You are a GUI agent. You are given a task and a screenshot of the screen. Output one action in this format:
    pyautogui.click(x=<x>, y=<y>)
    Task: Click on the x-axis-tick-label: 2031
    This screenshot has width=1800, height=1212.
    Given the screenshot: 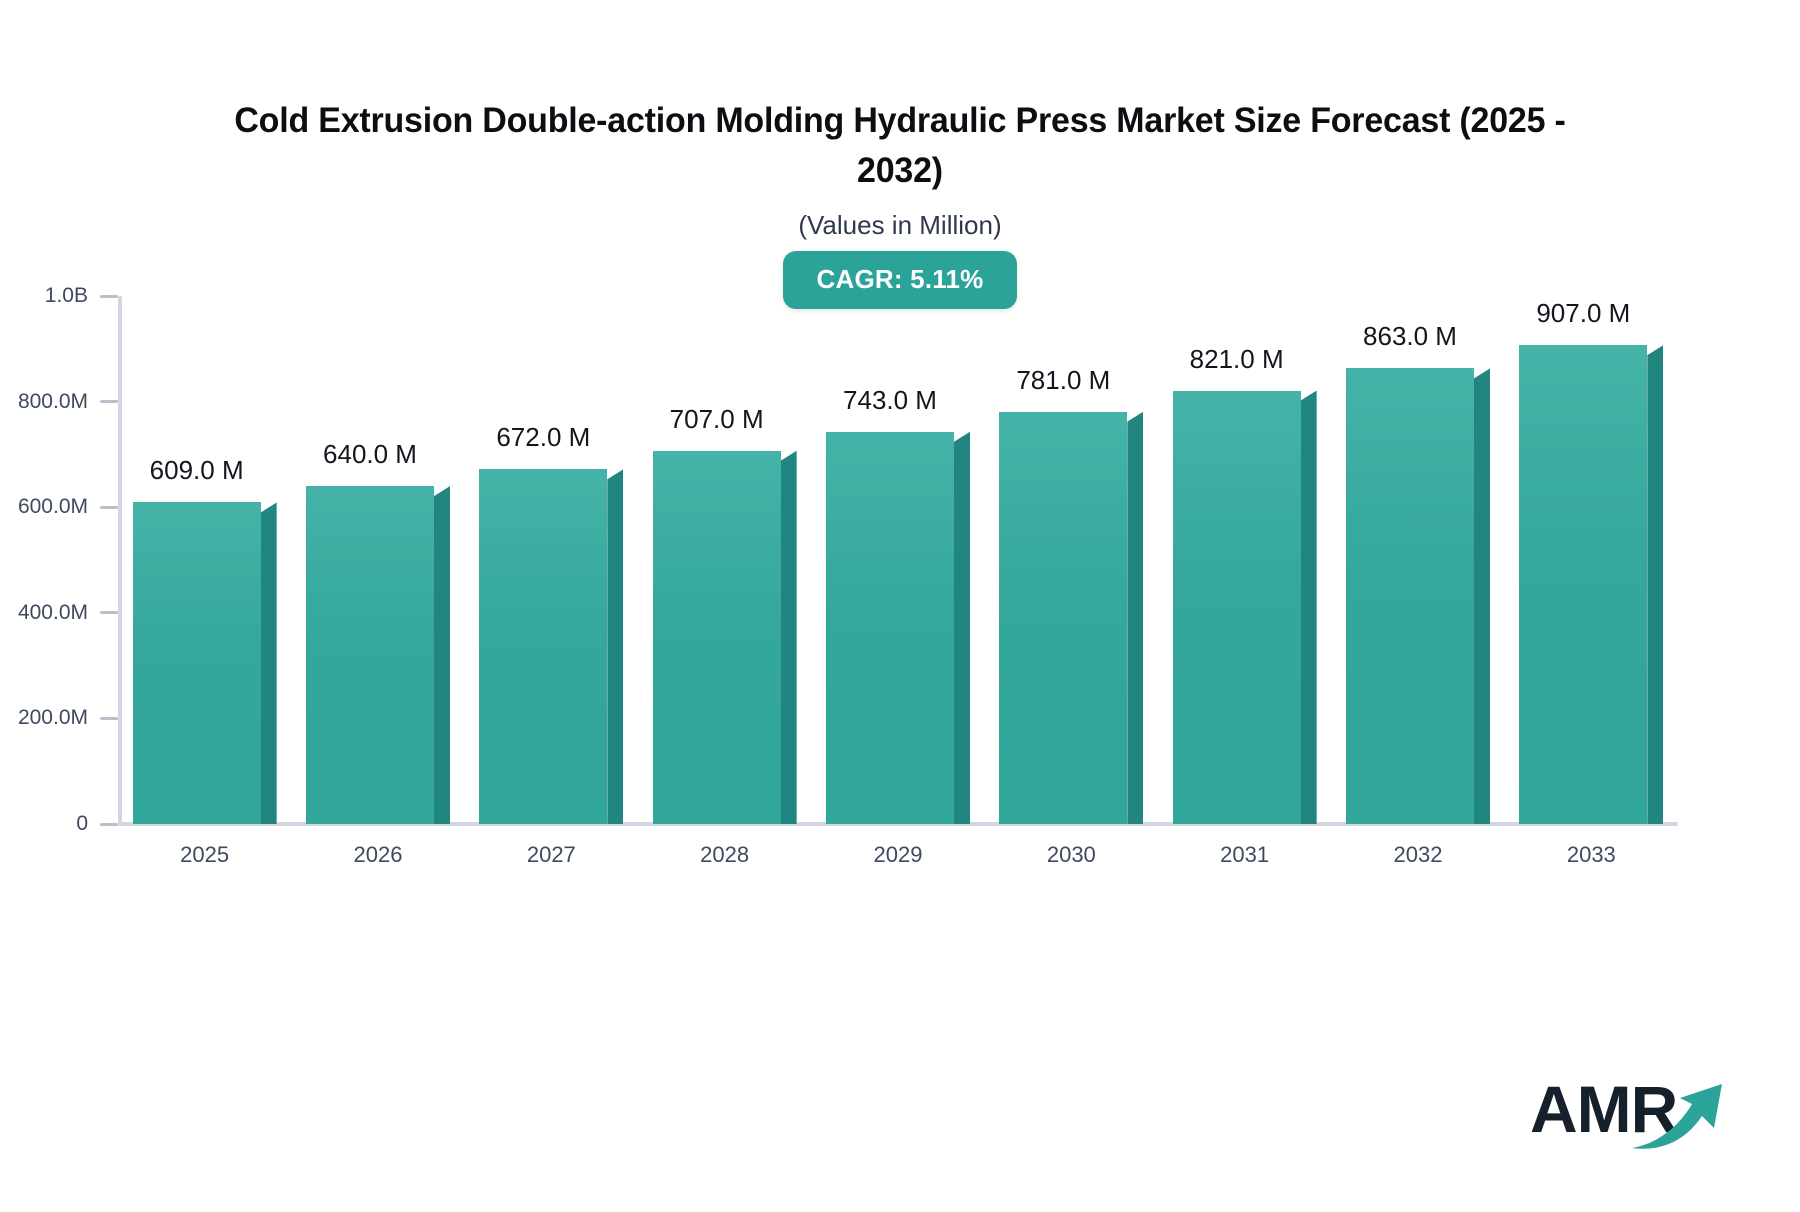 What is the action you would take?
    pyautogui.click(x=1245, y=854)
    